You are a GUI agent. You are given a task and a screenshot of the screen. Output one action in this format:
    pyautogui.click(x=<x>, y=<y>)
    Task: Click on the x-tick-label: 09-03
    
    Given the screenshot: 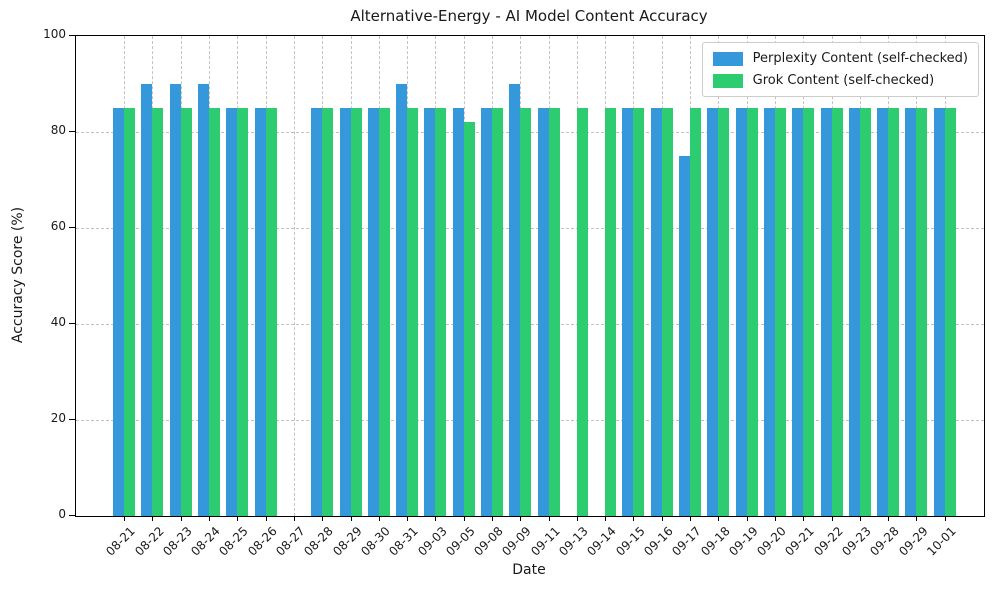 What is the action you would take?
    pyautogui.click(x=432, y=541)
    